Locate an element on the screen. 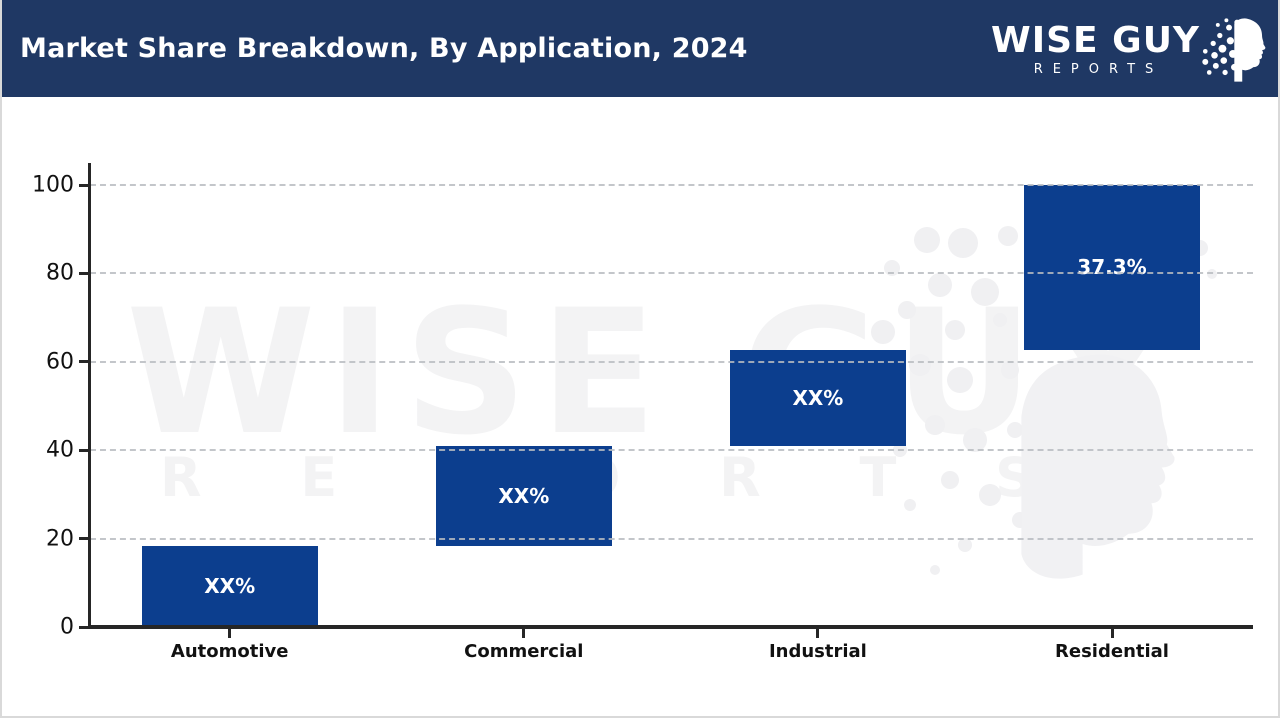 The width and height of the screenshot is (1280, 720). x-axis-label-industrial: Industrial is located at coordinates (817, 651).